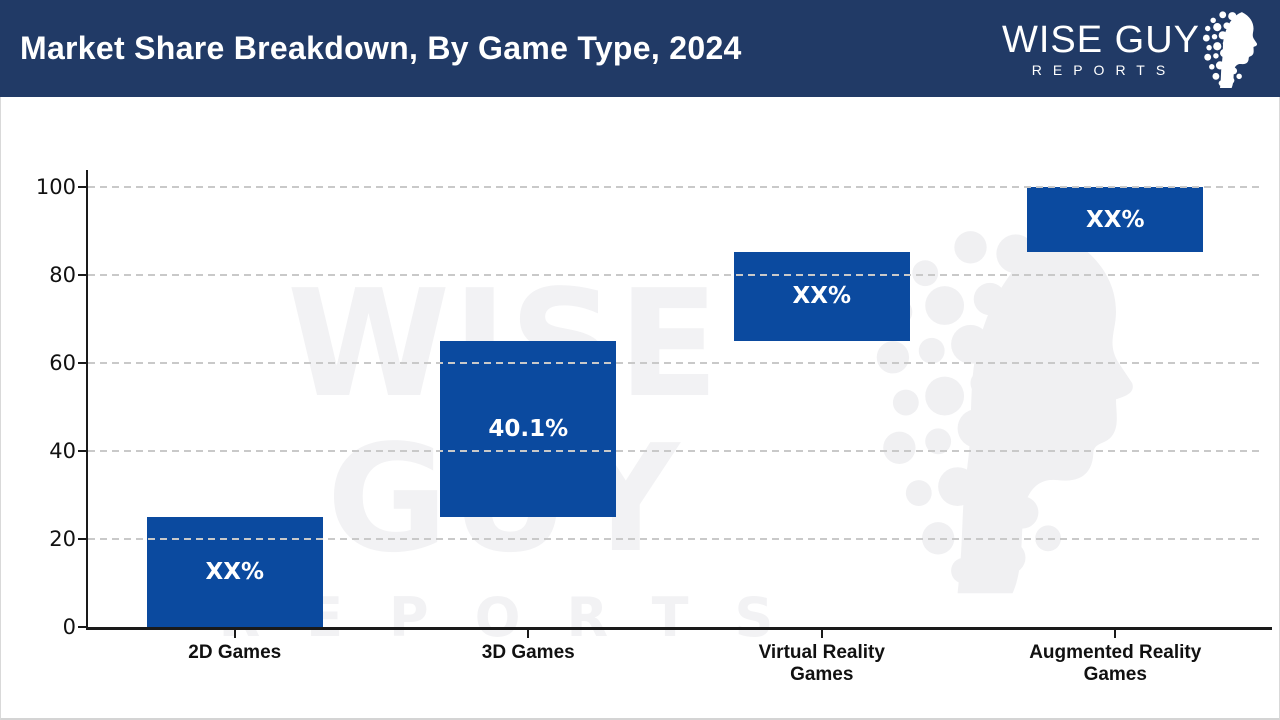 This screenshot has width=1280, height=720. Describe the element at coordinates (62, 539) in the screenshot. I see `y-tick-label: 20` at that location.